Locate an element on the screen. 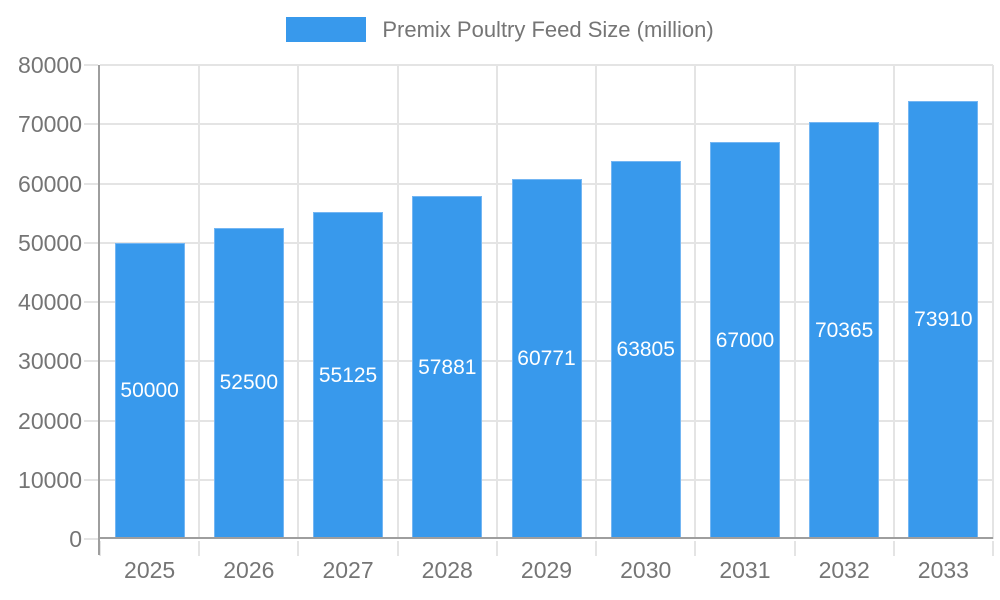 The width and height of the screenshot is (1000, 600). bar-value-label: 73910 is located at coordinates (943, 320).